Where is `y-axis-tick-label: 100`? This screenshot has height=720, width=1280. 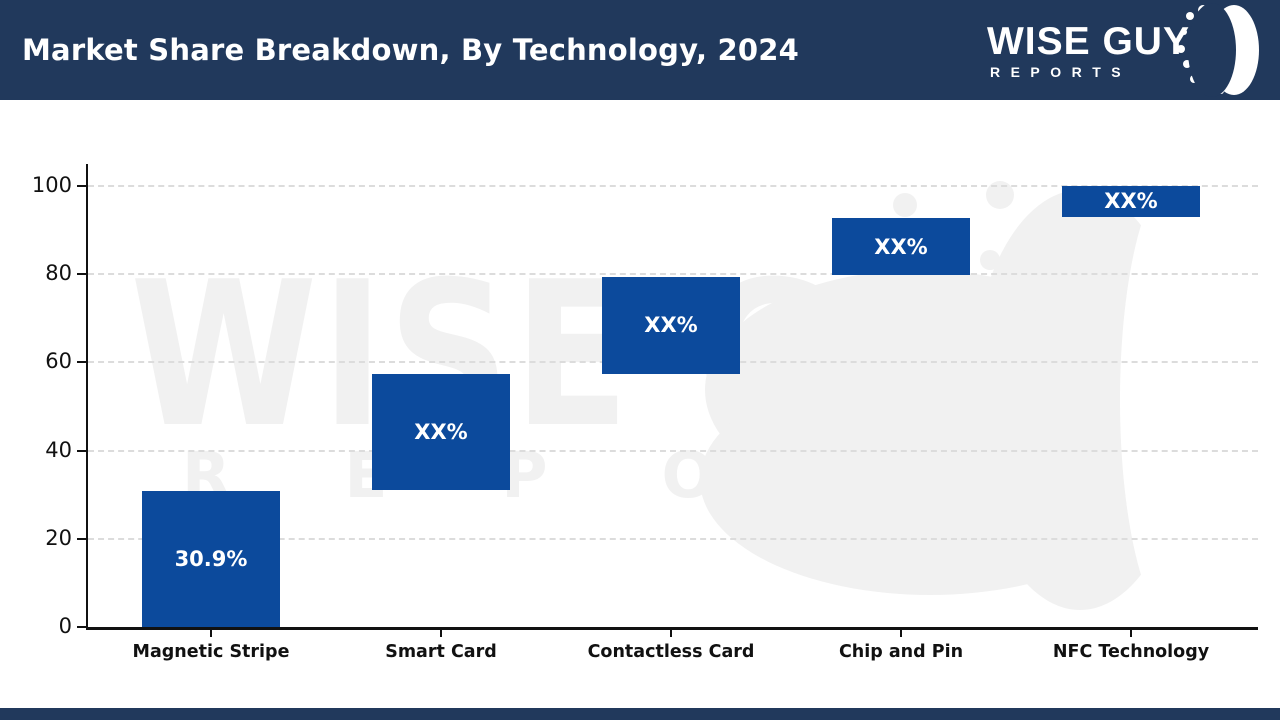
y-axis-tick-label: 100 is located at coordinates (51, 185).